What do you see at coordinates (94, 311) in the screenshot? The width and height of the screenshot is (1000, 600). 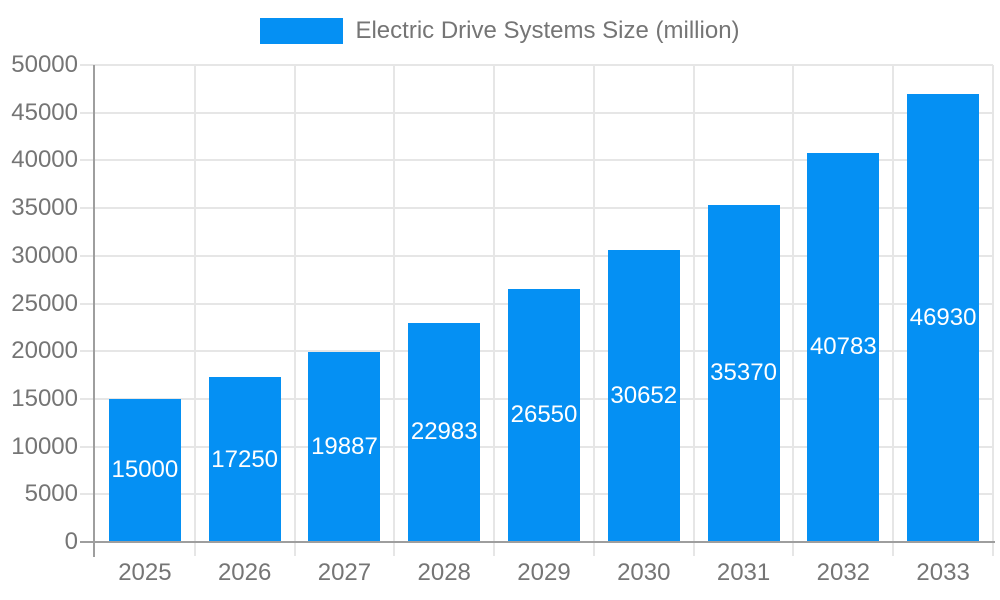 I see `y-axis-line` at bounding box center [94, 311].